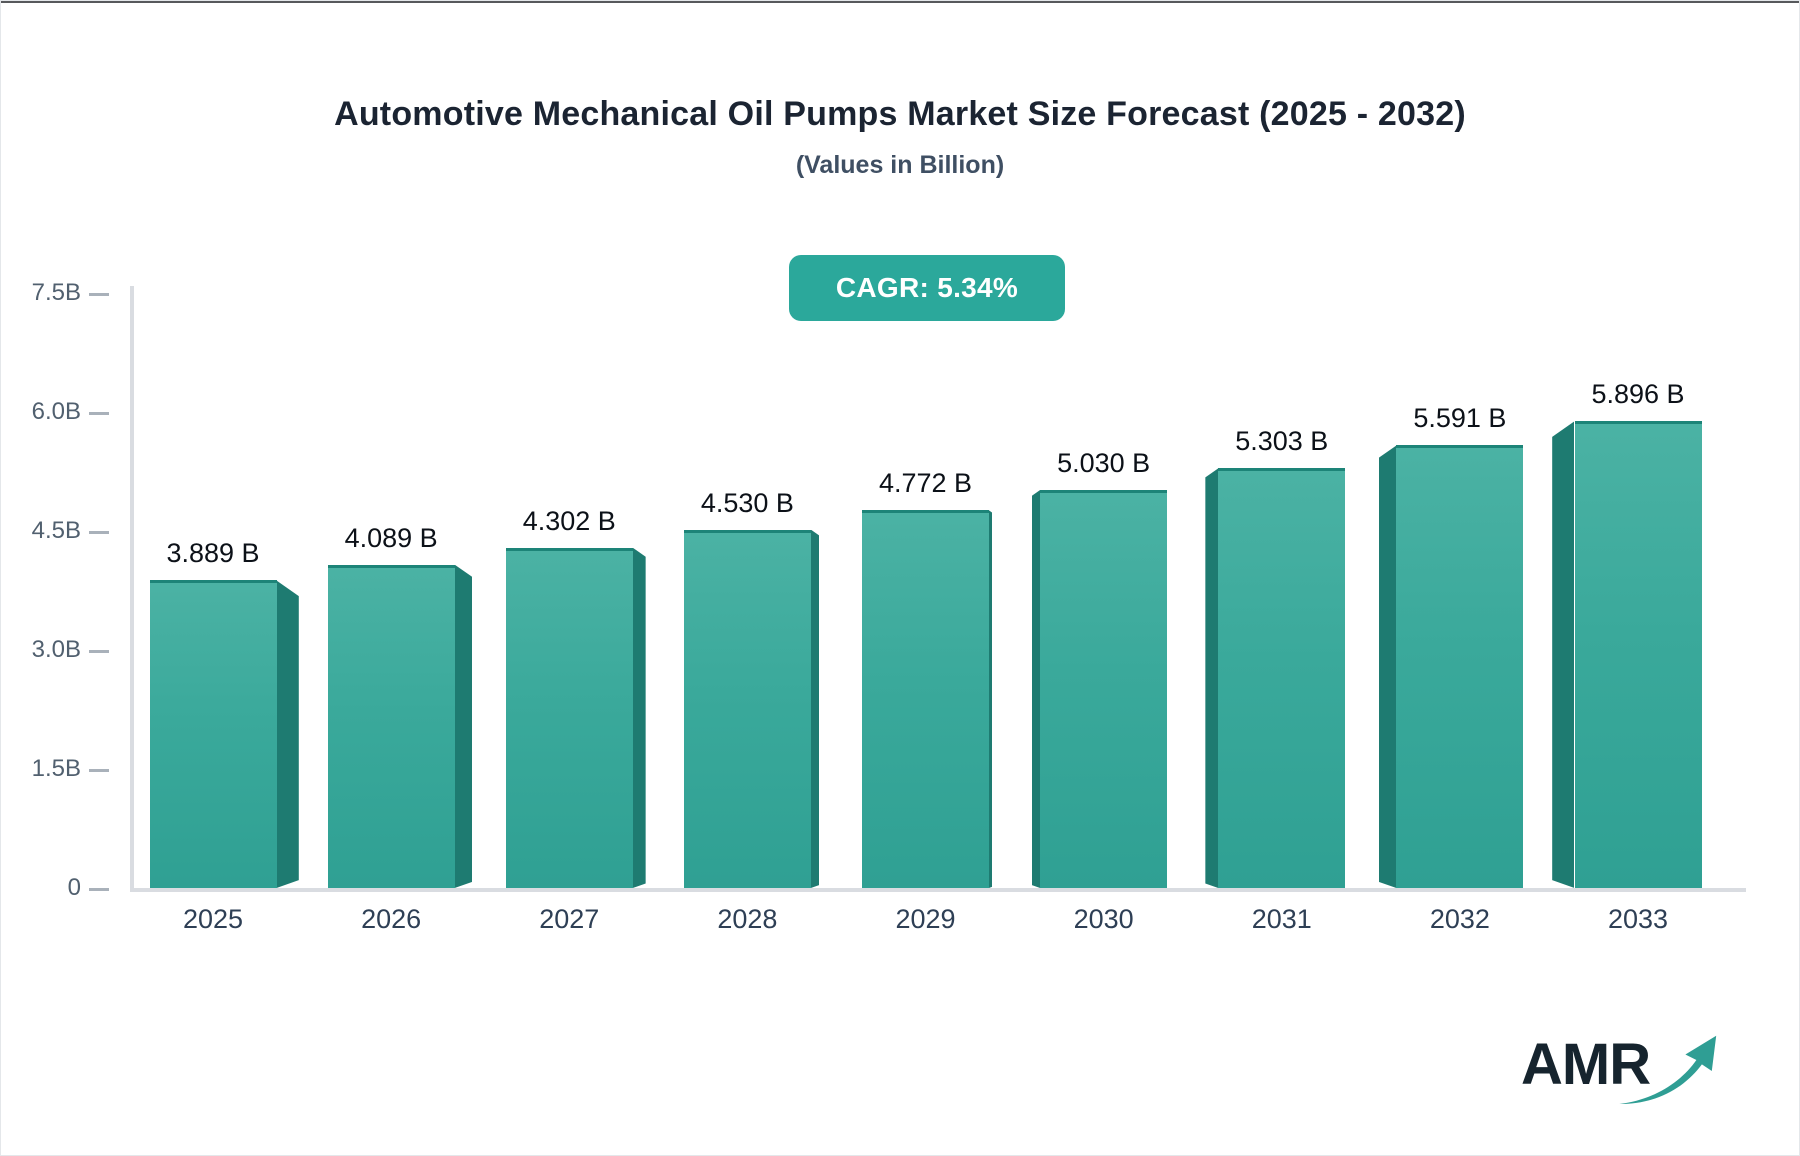 The height and width of the screenshot is (1156, 1800). What do you see at coordinates (56, 530) in the screenshot?
I see `y-tick-label: 4.5B` at bounding box center [56, 530].